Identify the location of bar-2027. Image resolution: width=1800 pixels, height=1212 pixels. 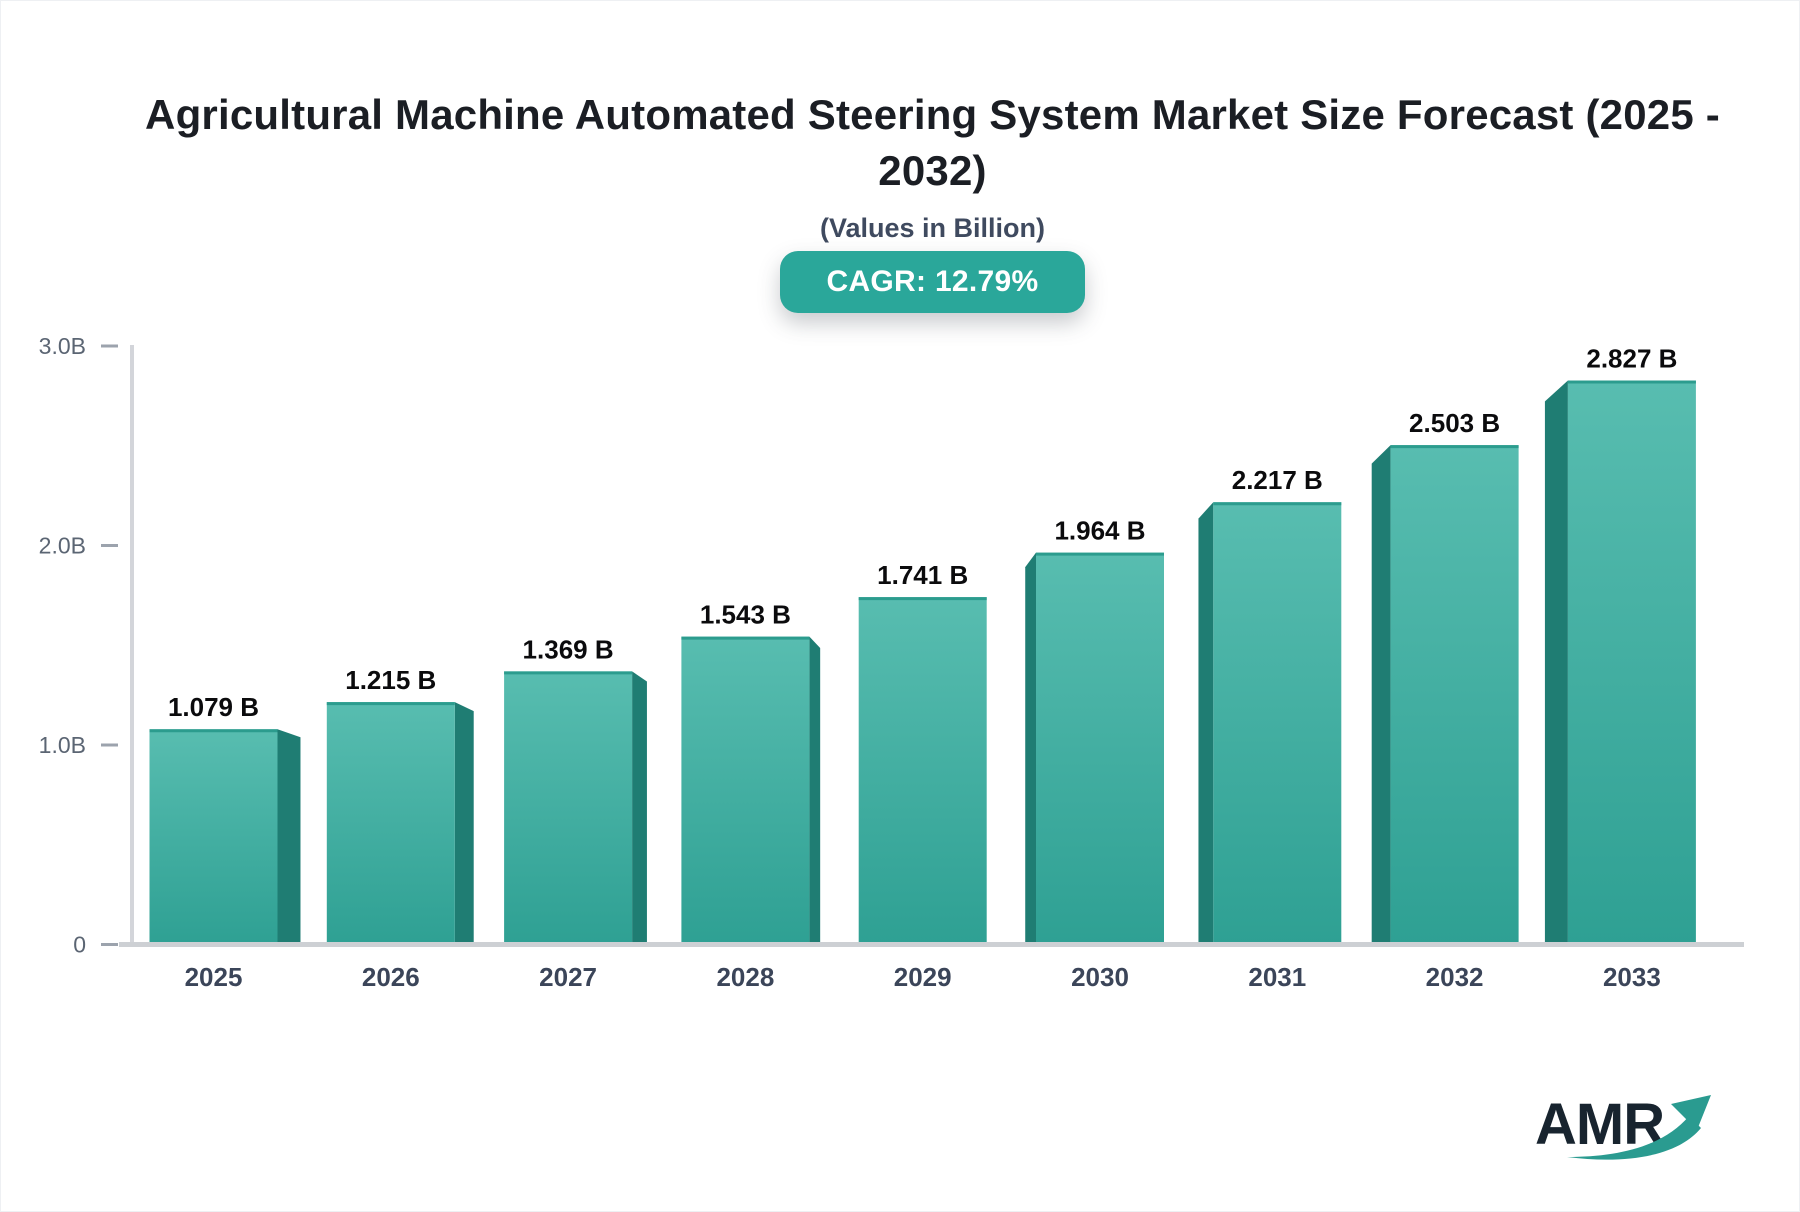
(568, 809).